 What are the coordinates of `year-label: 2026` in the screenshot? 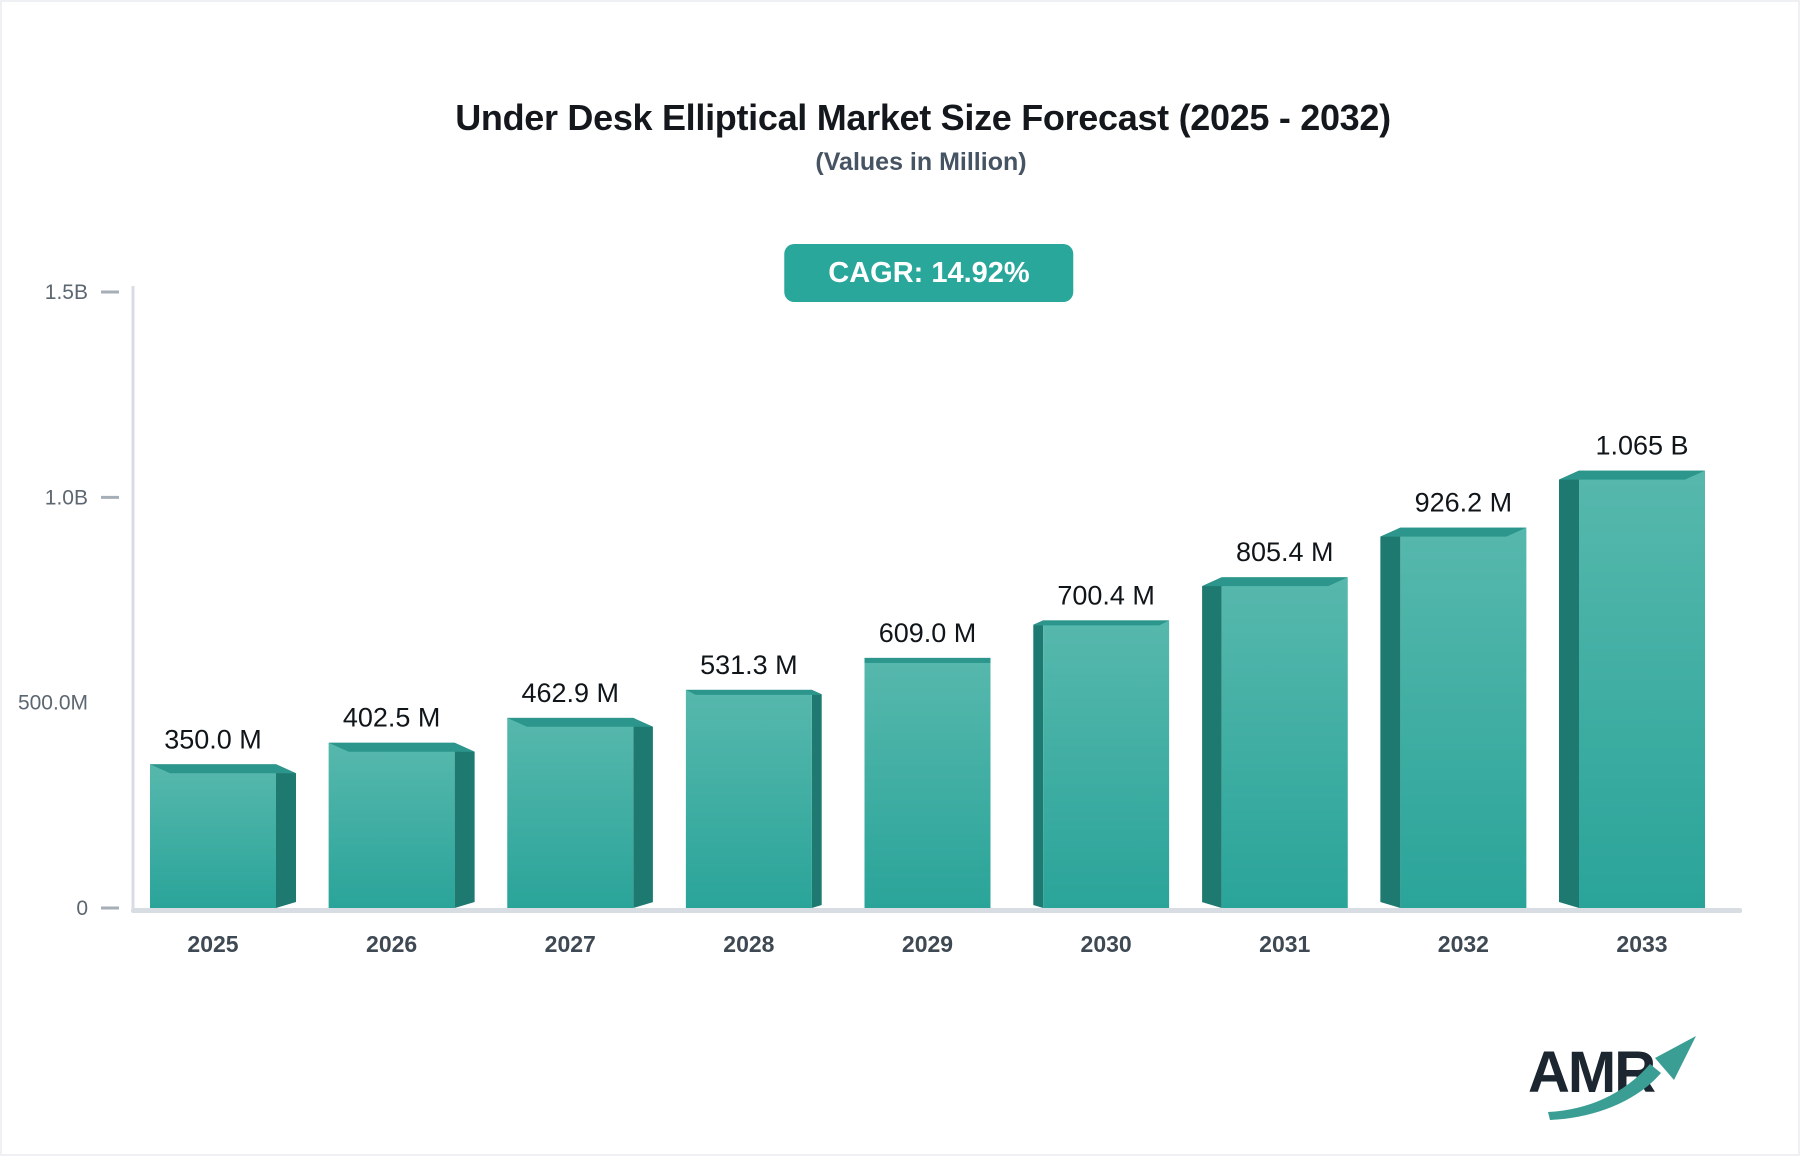 It's located at (391, 944).